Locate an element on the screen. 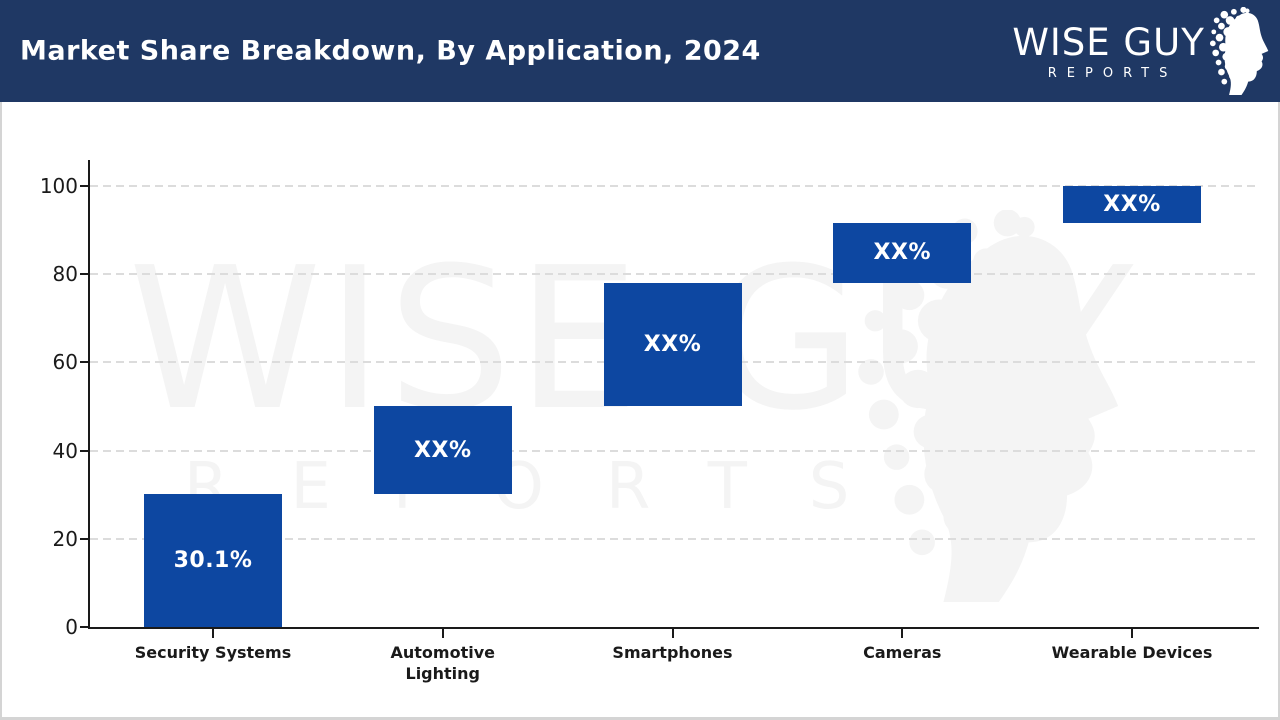 This screenshot has width=1280, height=720. bar-cameras: XX% is located at coordinates (902, 253).